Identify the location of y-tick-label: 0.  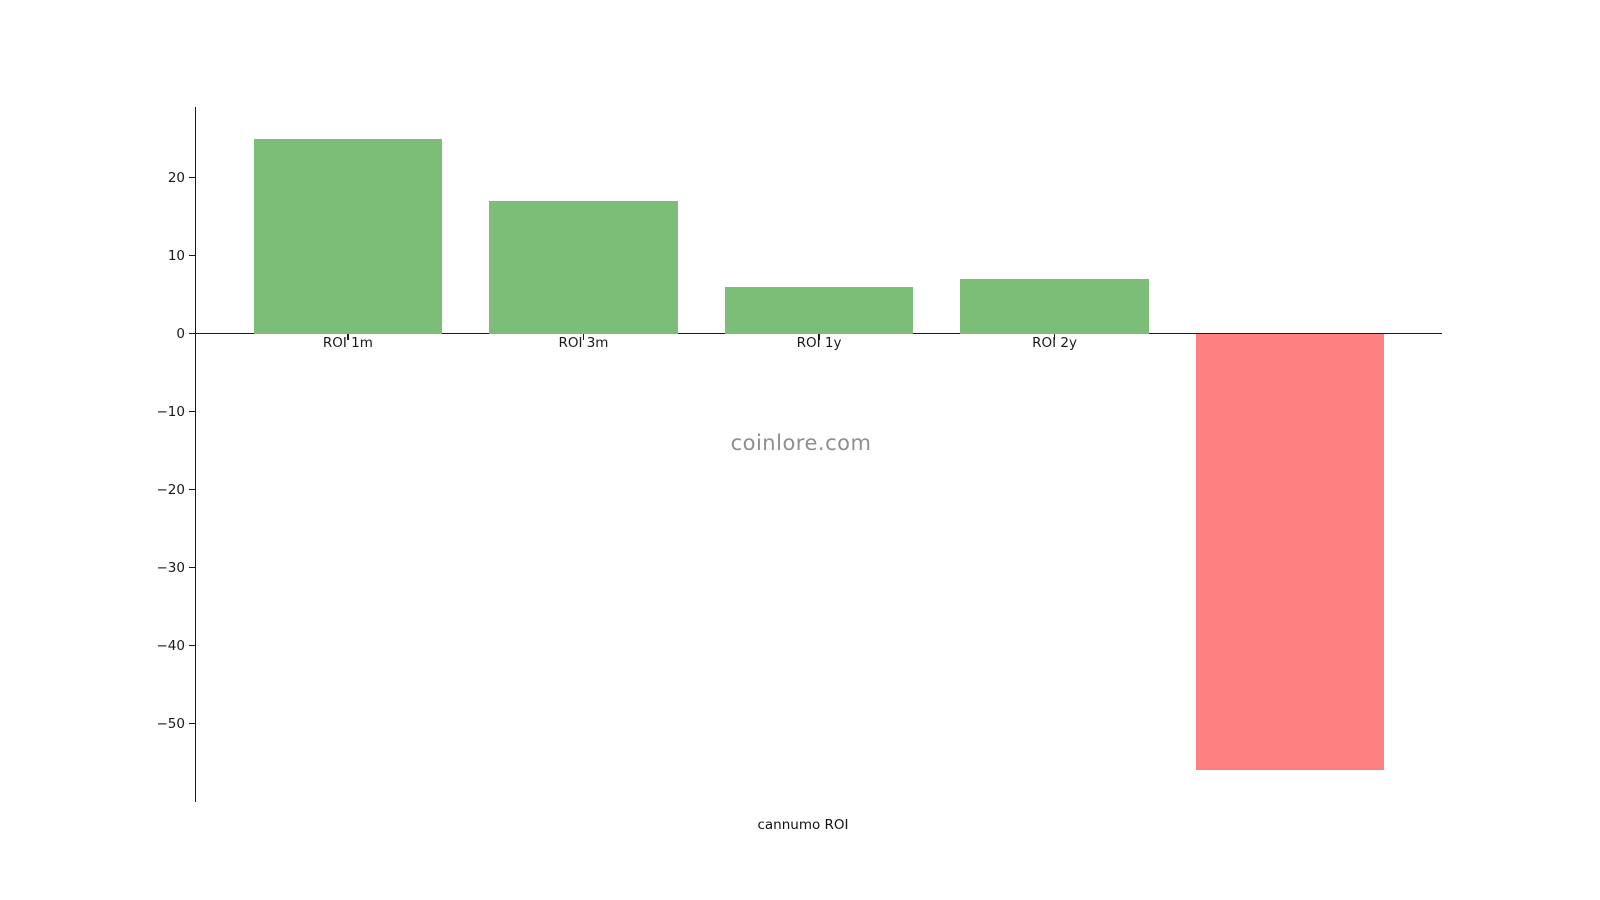
(180, 333).